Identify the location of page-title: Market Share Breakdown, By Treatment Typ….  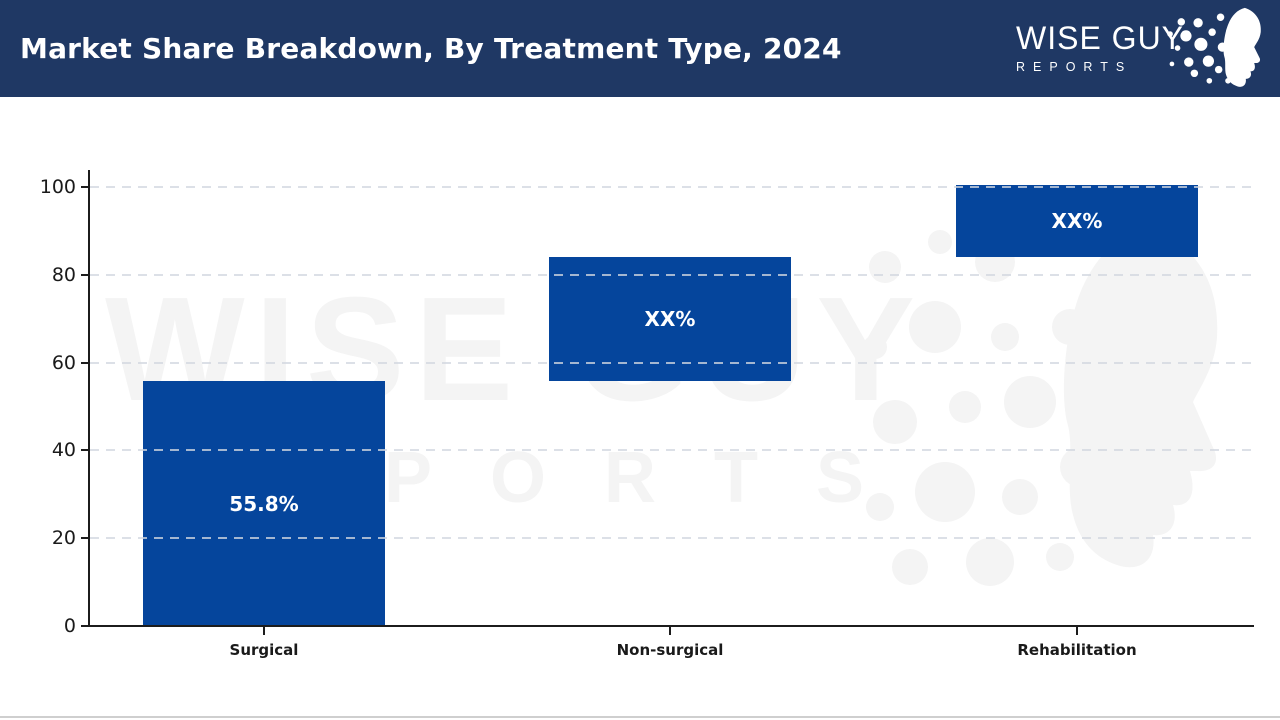
(431, 48).